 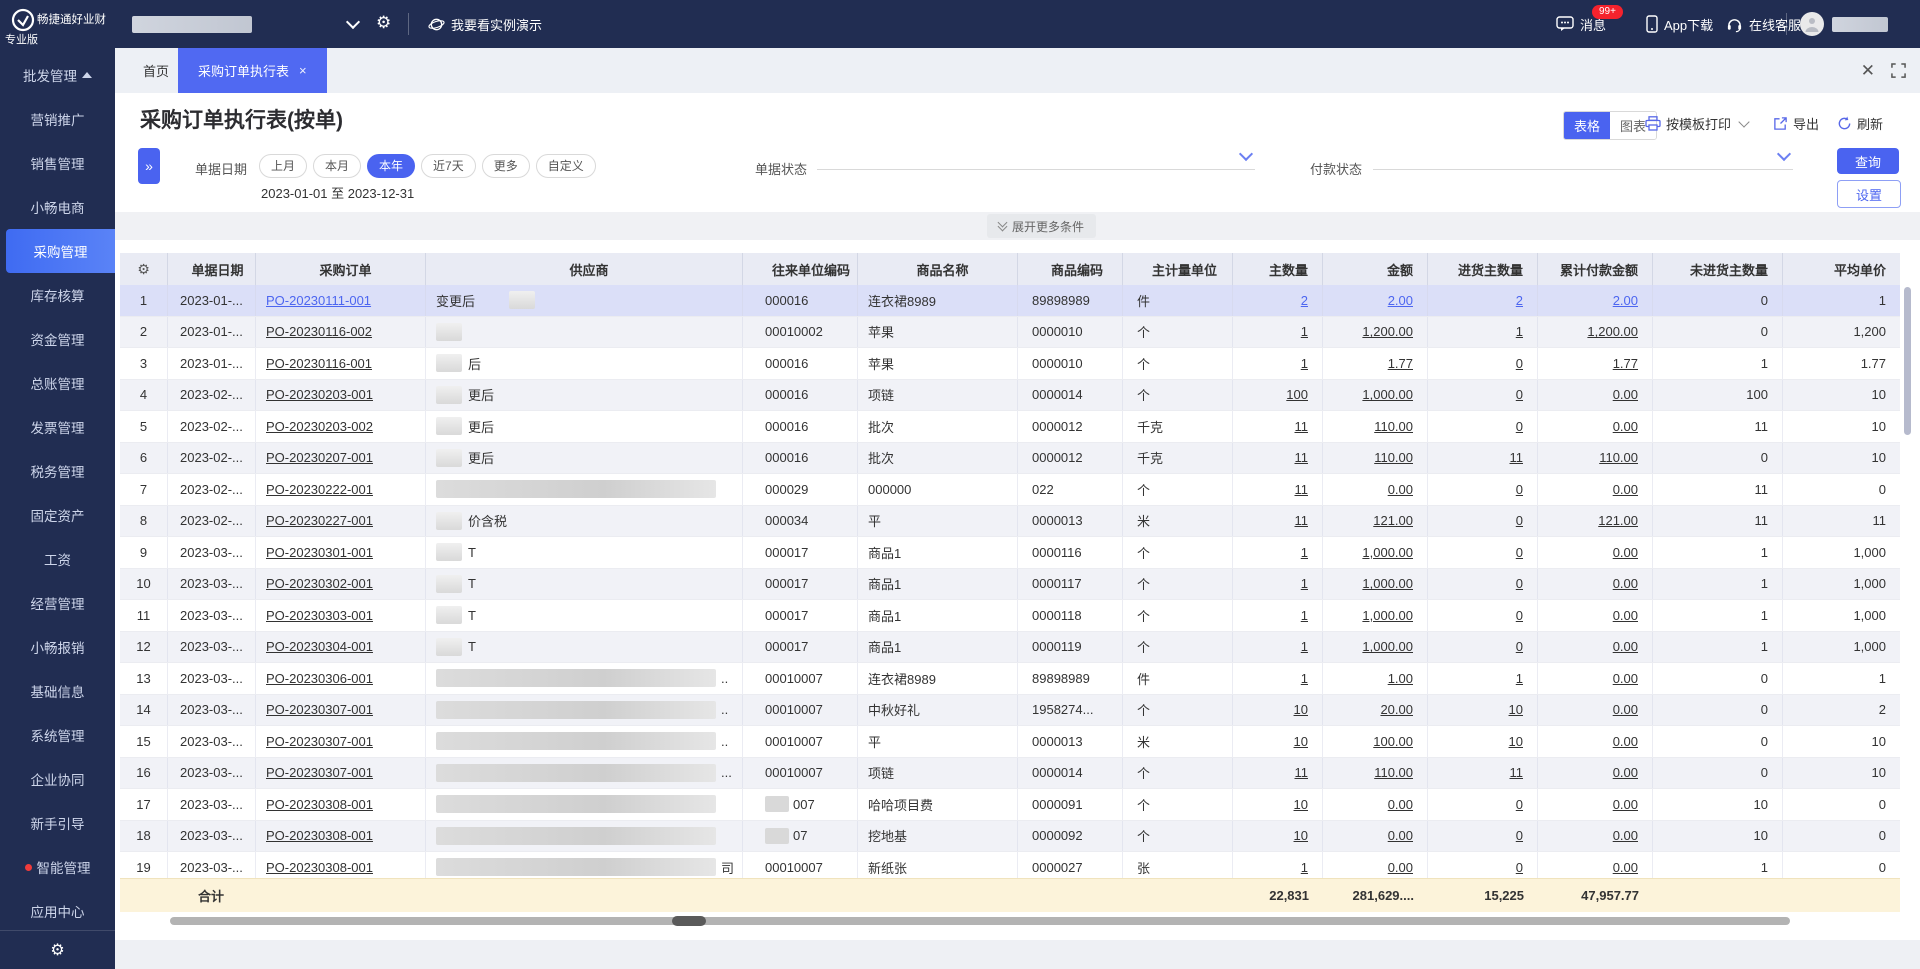 What do you see at coordinates (57, 515) in the screenshot?
I see `sidebar-item-11: 固定资产` at bounding box center [57, 515].